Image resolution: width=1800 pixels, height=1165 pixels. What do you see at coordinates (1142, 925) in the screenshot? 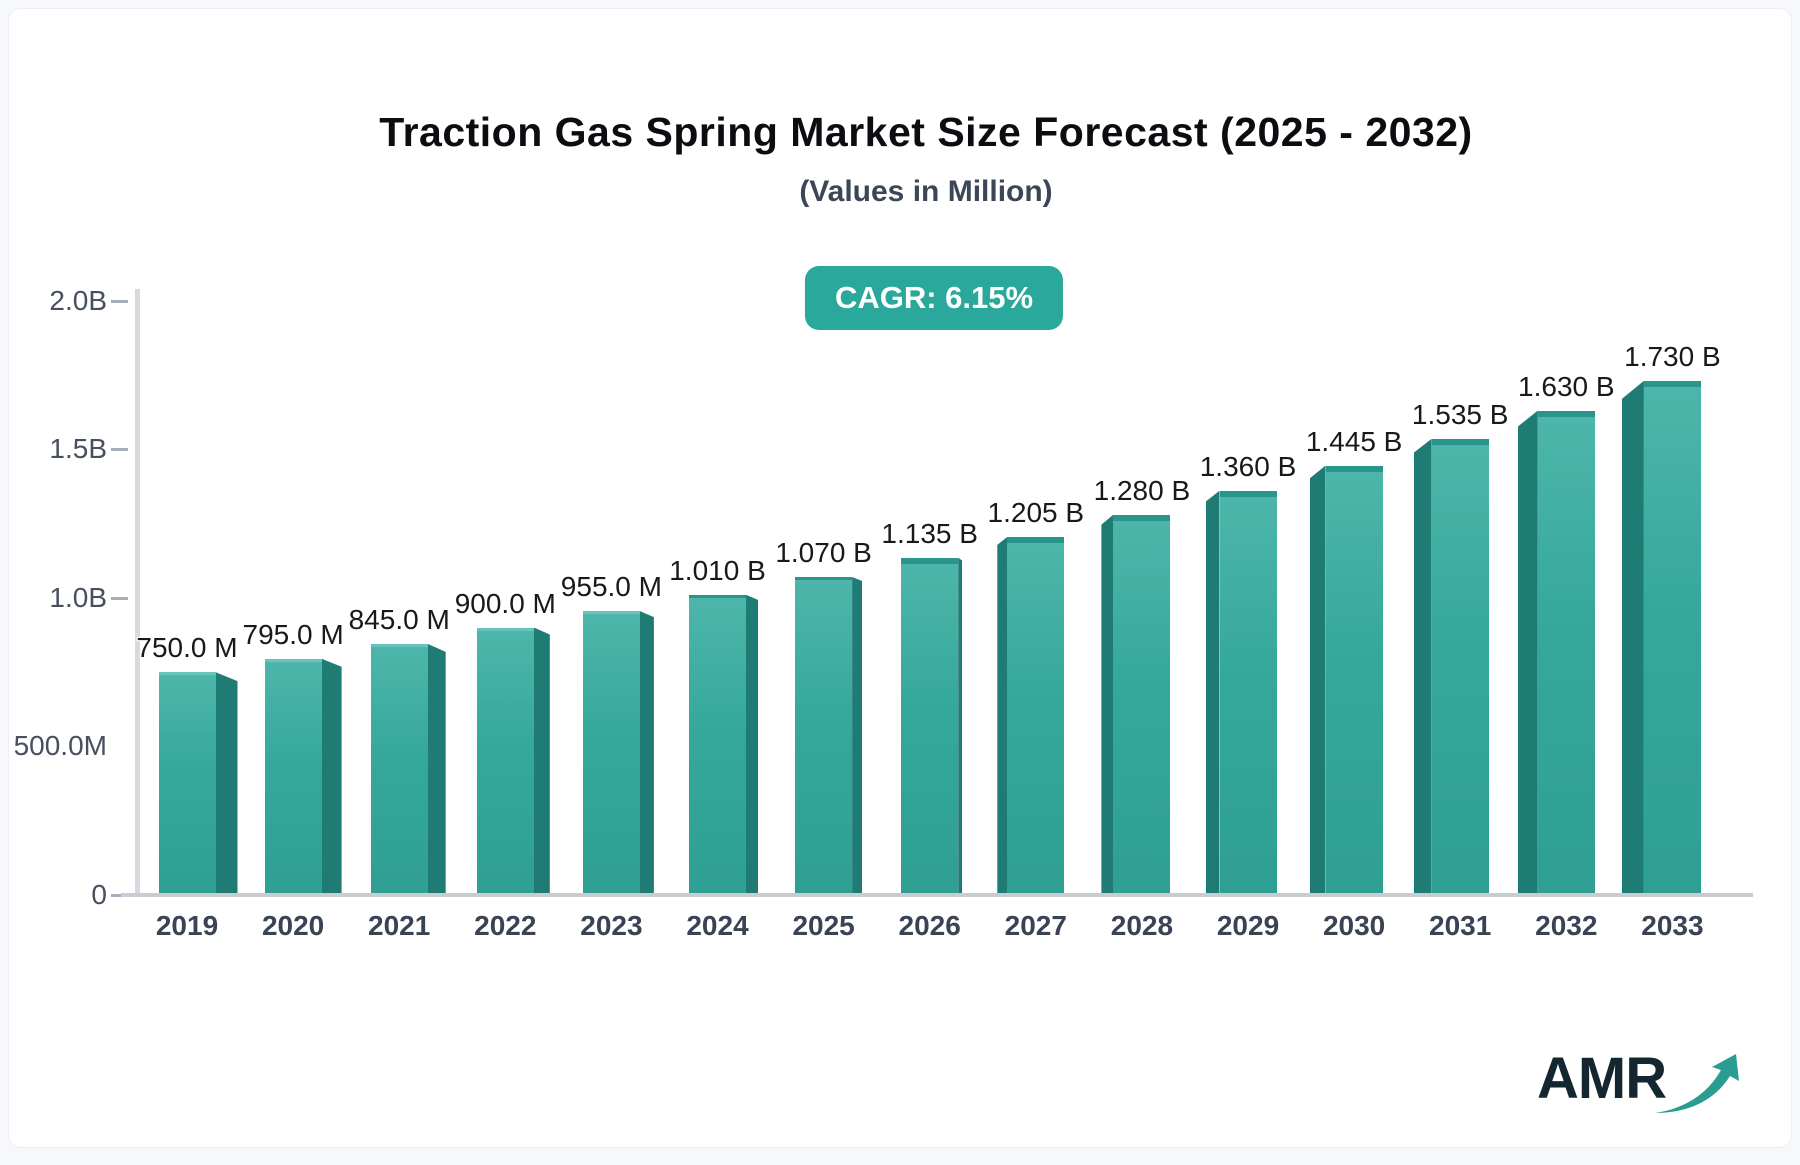
I see `x-axis-year-label: 2028` at bounding box center [1142, 925].